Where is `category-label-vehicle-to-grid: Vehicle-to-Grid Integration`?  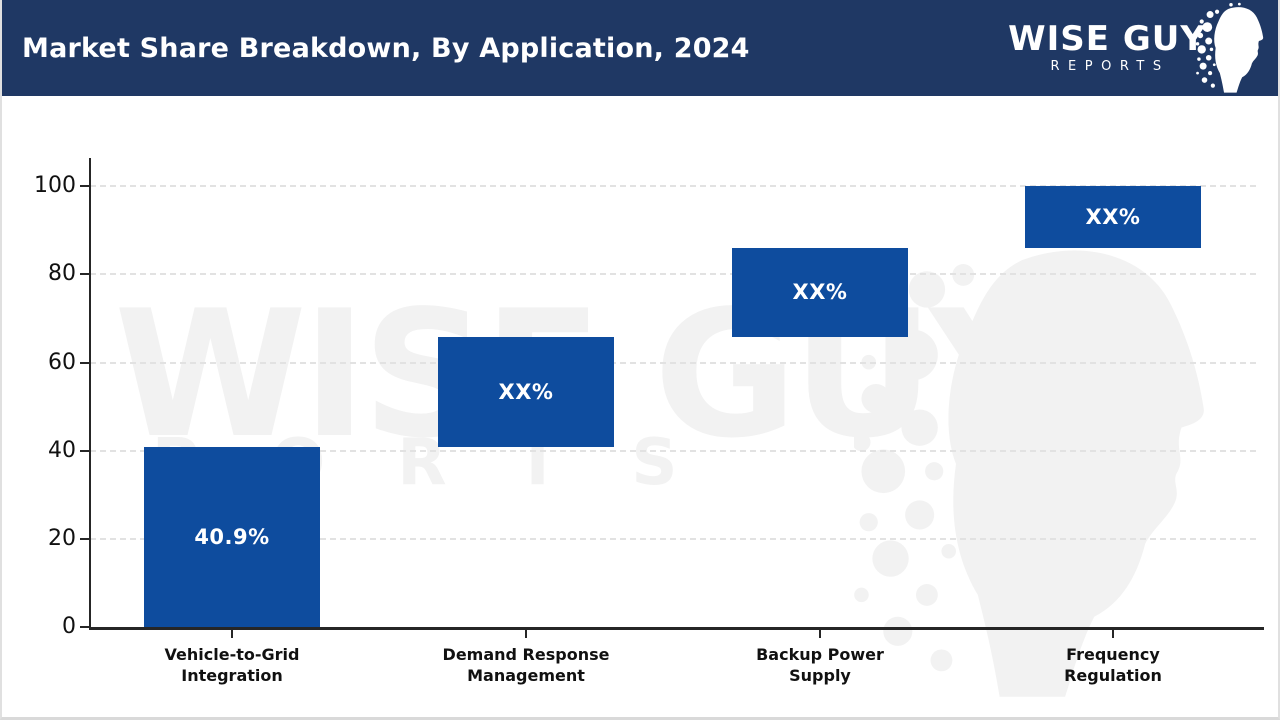
category-label-vehicle-to-grid: Vehicle-to-Grid Integration is located at coordinates (232, 665).